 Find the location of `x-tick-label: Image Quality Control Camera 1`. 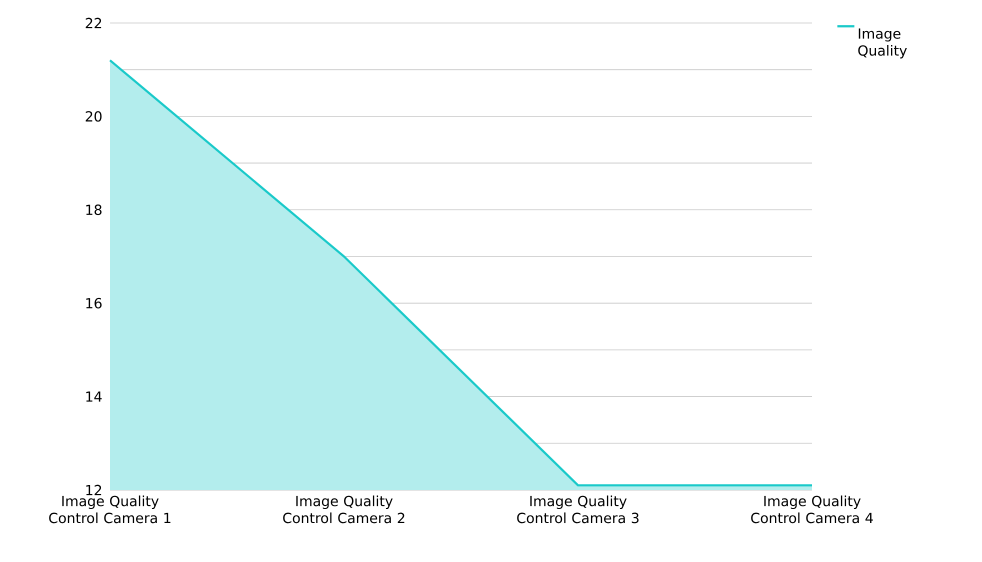

x-tick-label: Image Quality Control Camera 1 is located at coordinates (109, 510).